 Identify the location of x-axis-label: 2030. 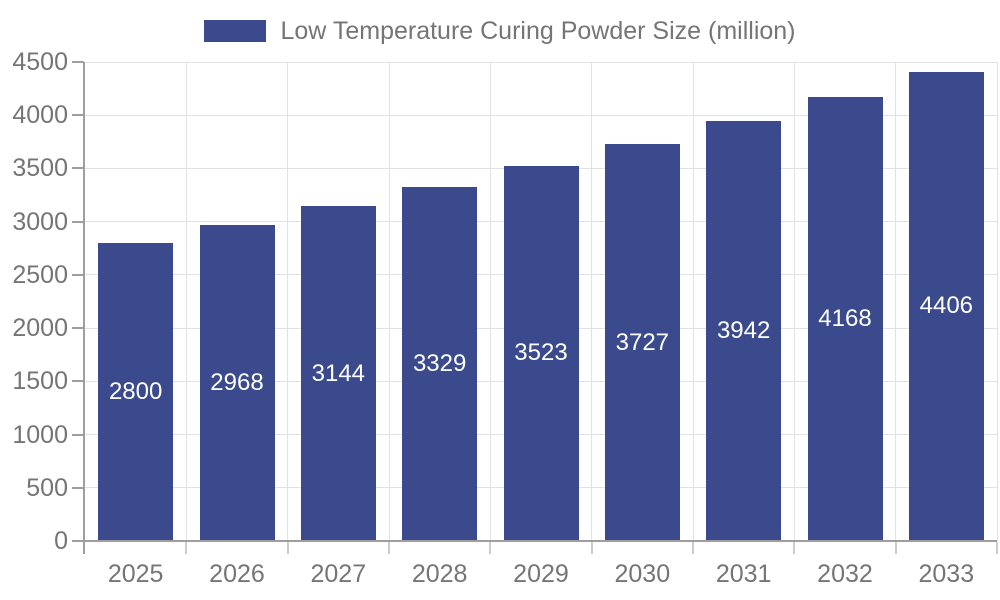
(642, 574).